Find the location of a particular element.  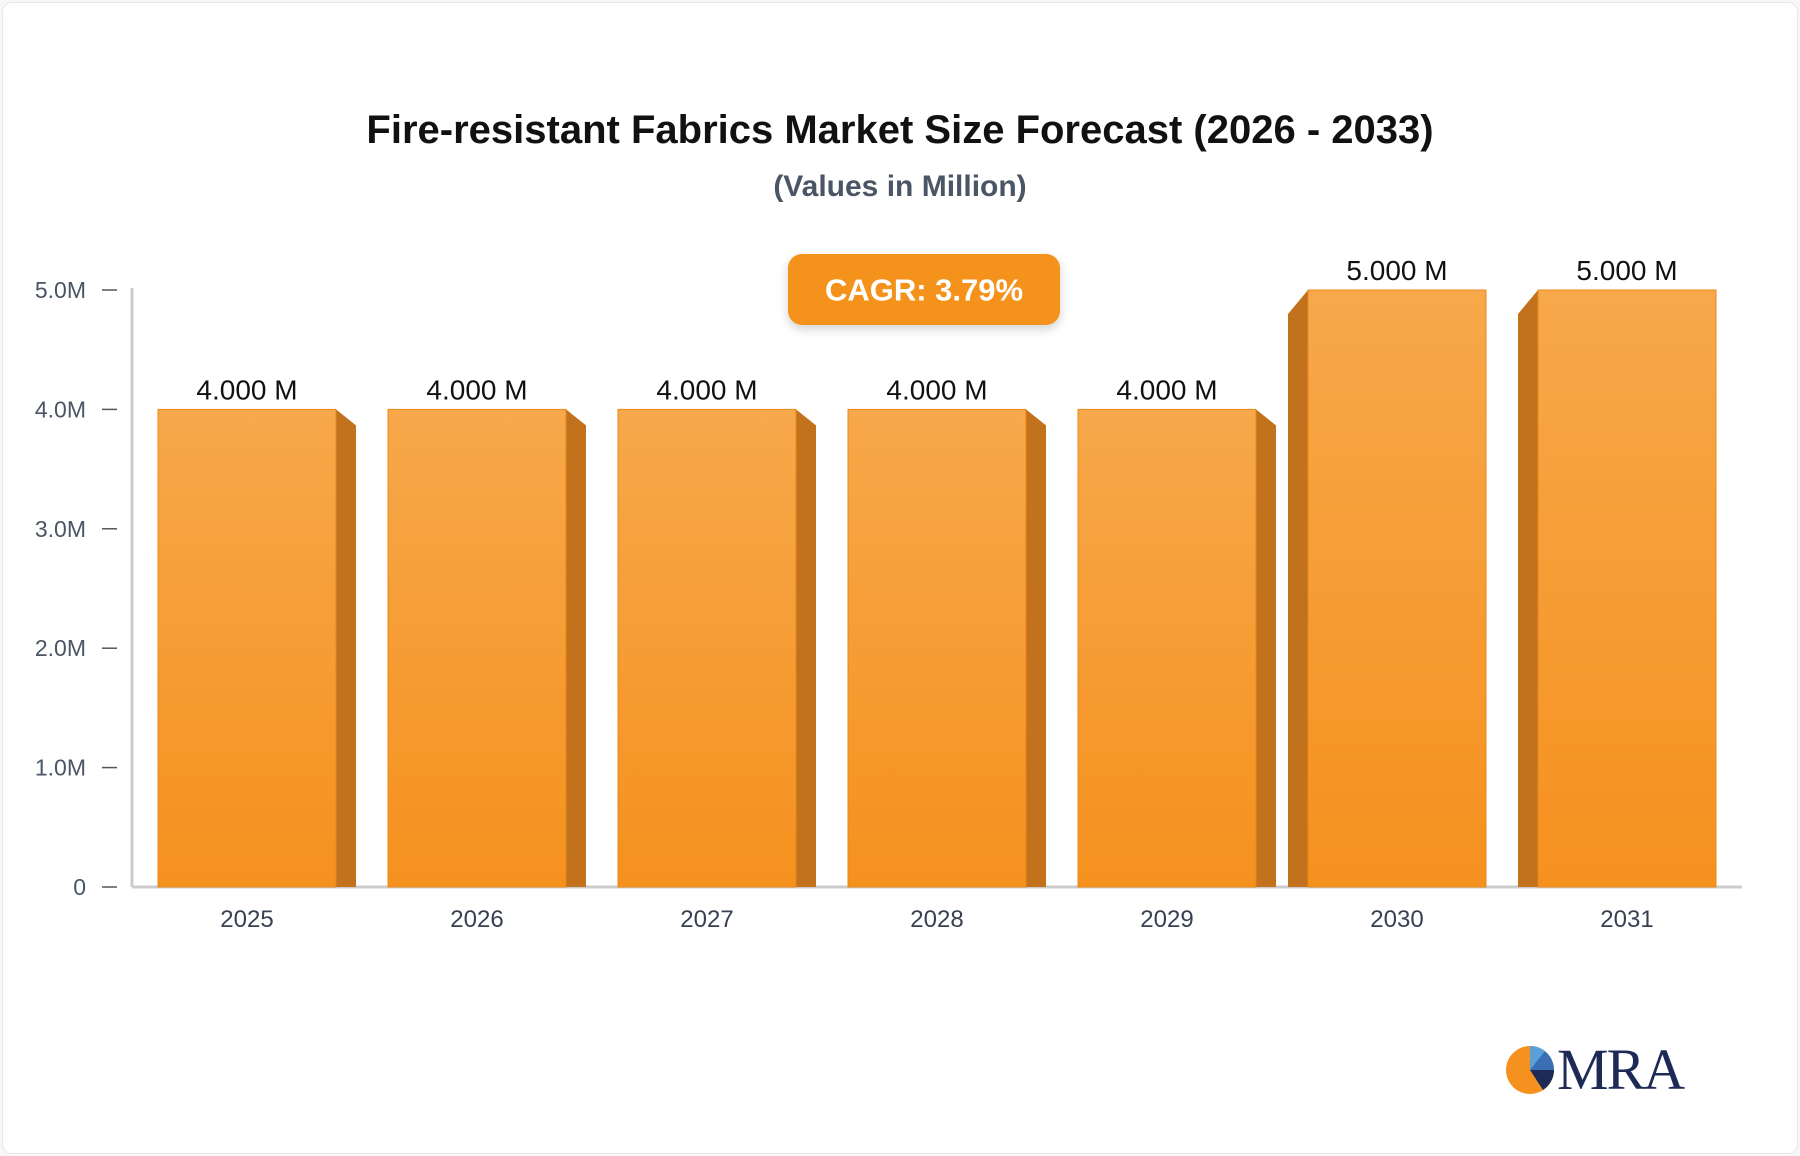

bar-2028 is located at coordinates (946, 648).